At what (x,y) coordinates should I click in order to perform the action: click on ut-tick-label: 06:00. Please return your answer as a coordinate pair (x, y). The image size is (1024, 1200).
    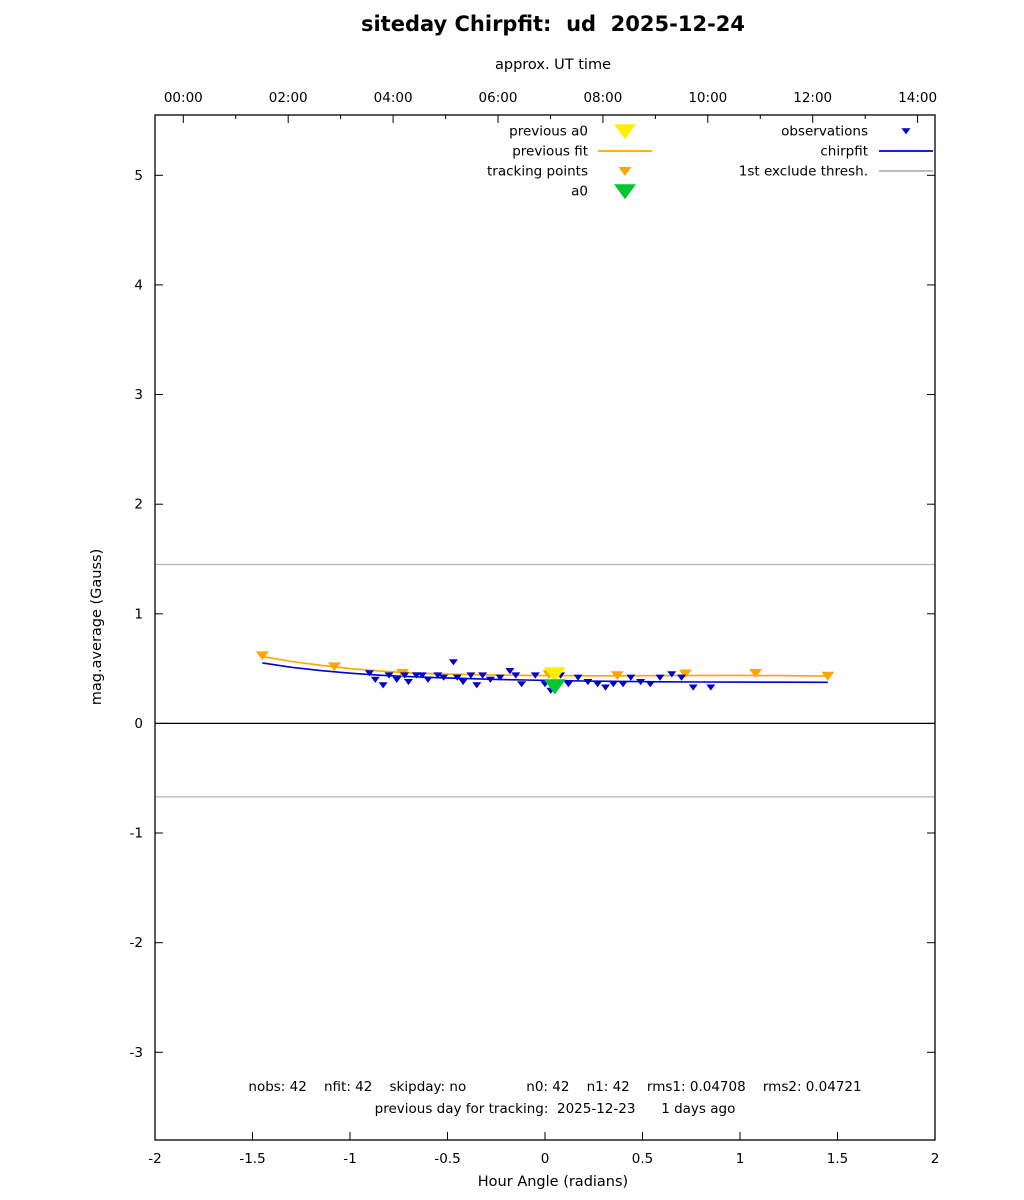
    Looking at the image, I should click on (498, 98).